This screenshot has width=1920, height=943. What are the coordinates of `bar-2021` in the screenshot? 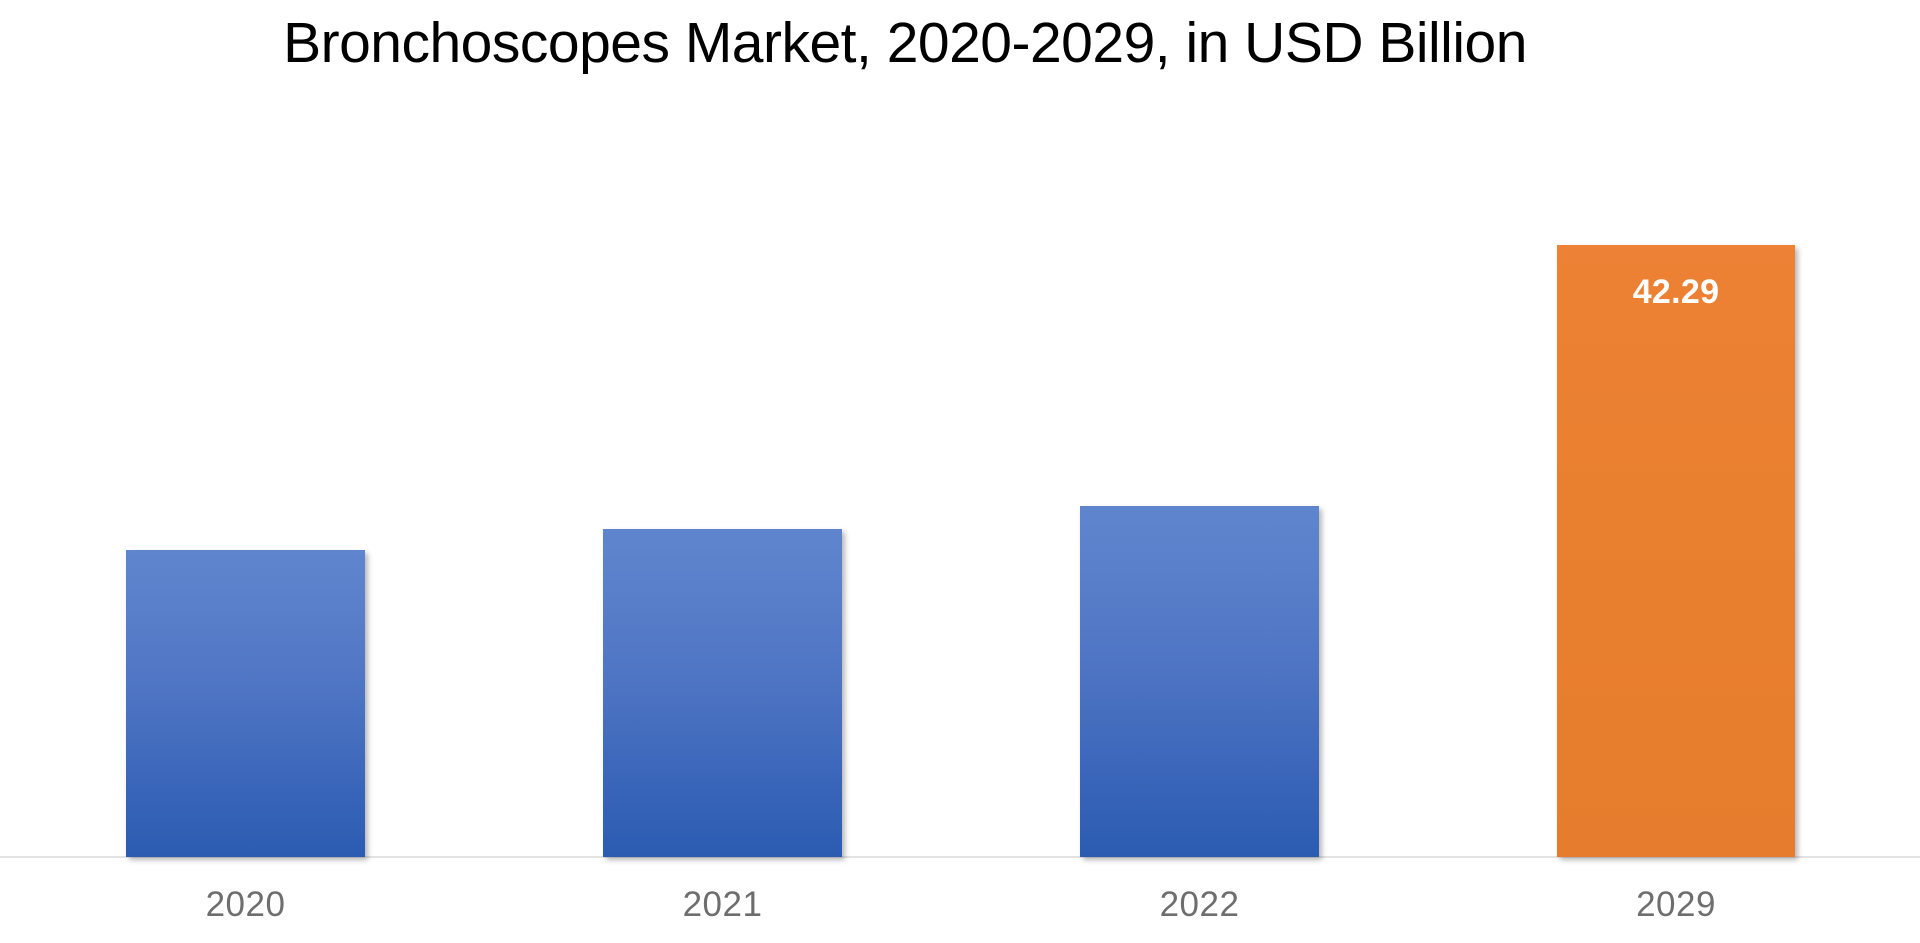 It's located at (722, 693).